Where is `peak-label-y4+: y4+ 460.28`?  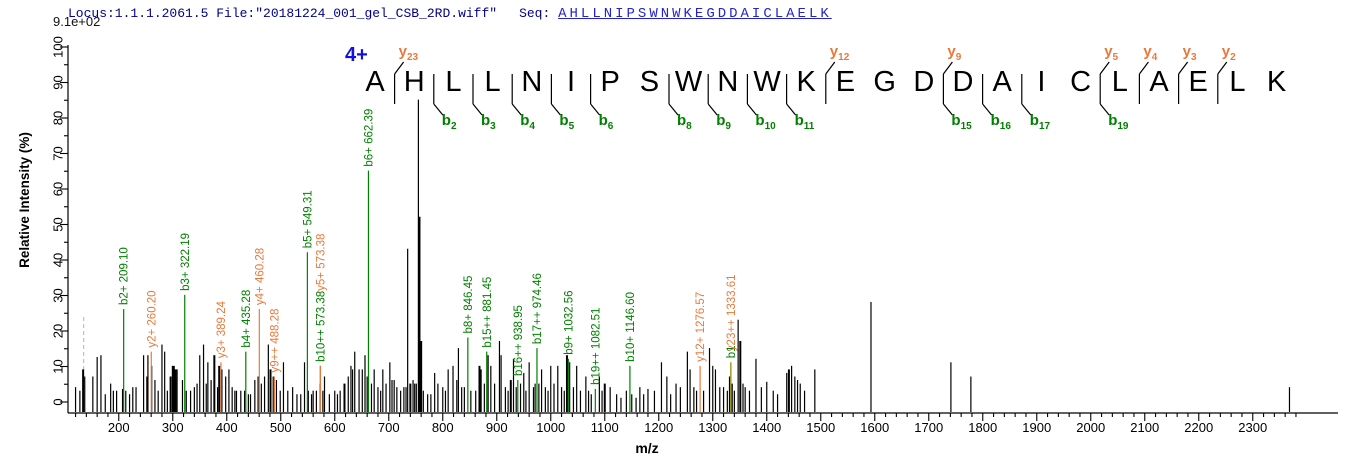
peak-label-y4+: y4+ 460.28 is located at coordinates (260, 276).